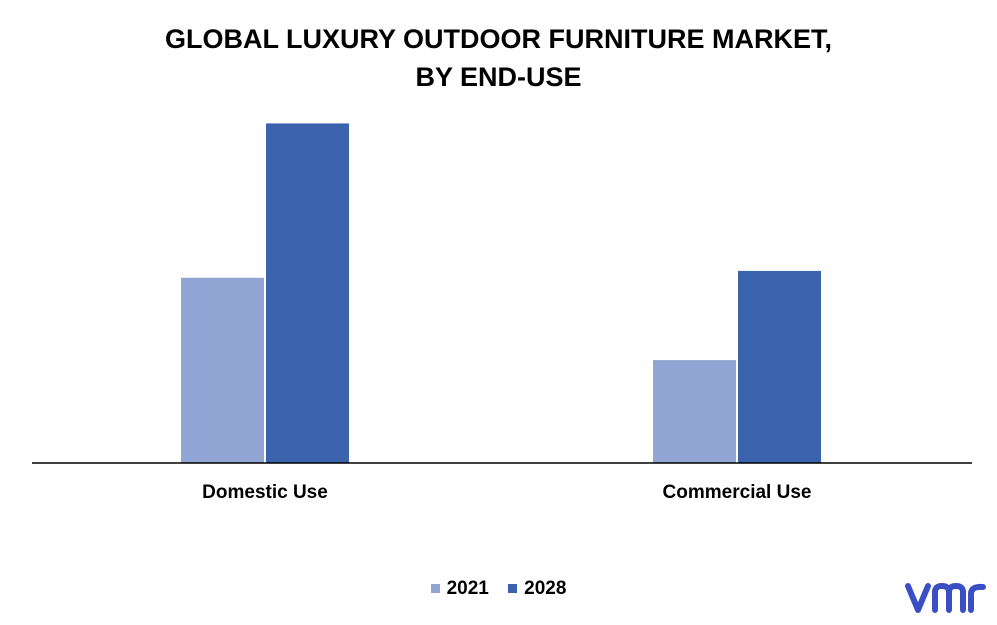 The width and height of the screenshot is (997, 625). I want to click on chart-title-line-2: BY END-USE, so click(498, 77).